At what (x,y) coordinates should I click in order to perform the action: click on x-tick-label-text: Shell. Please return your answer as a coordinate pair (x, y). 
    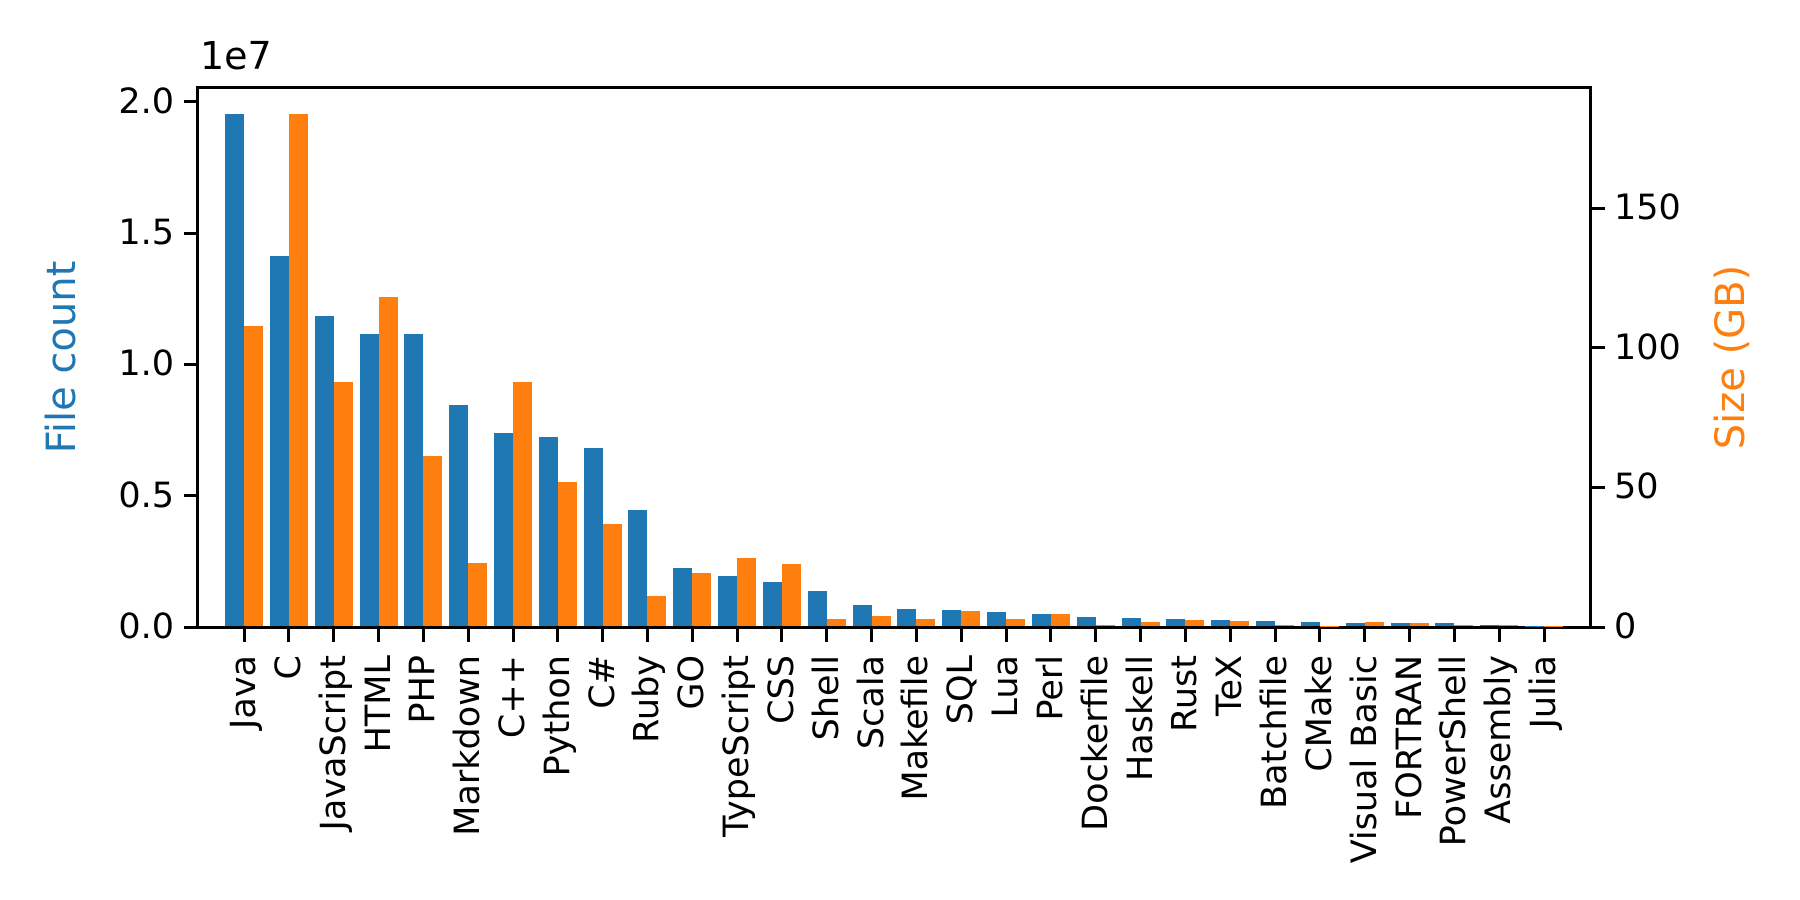
    Looking at the image, I should click on (826, 698).